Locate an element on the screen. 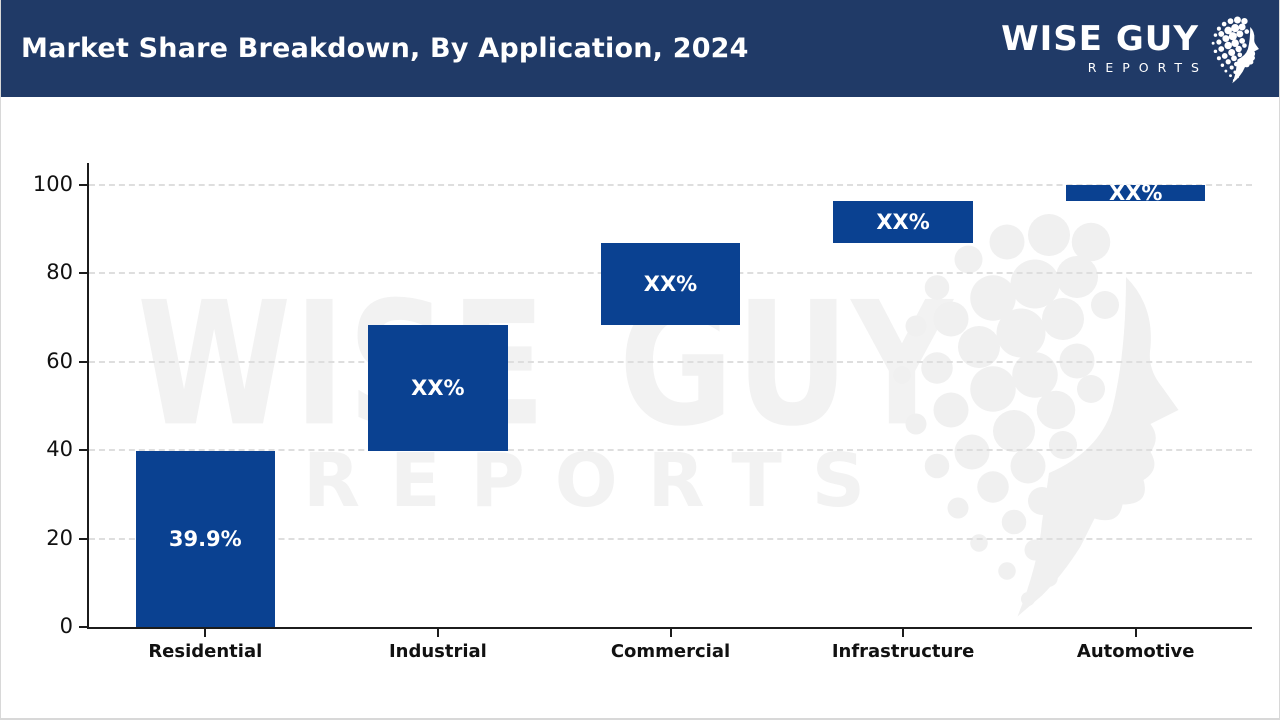  y-tick-label: 40 is located at coordinates (59, 449).